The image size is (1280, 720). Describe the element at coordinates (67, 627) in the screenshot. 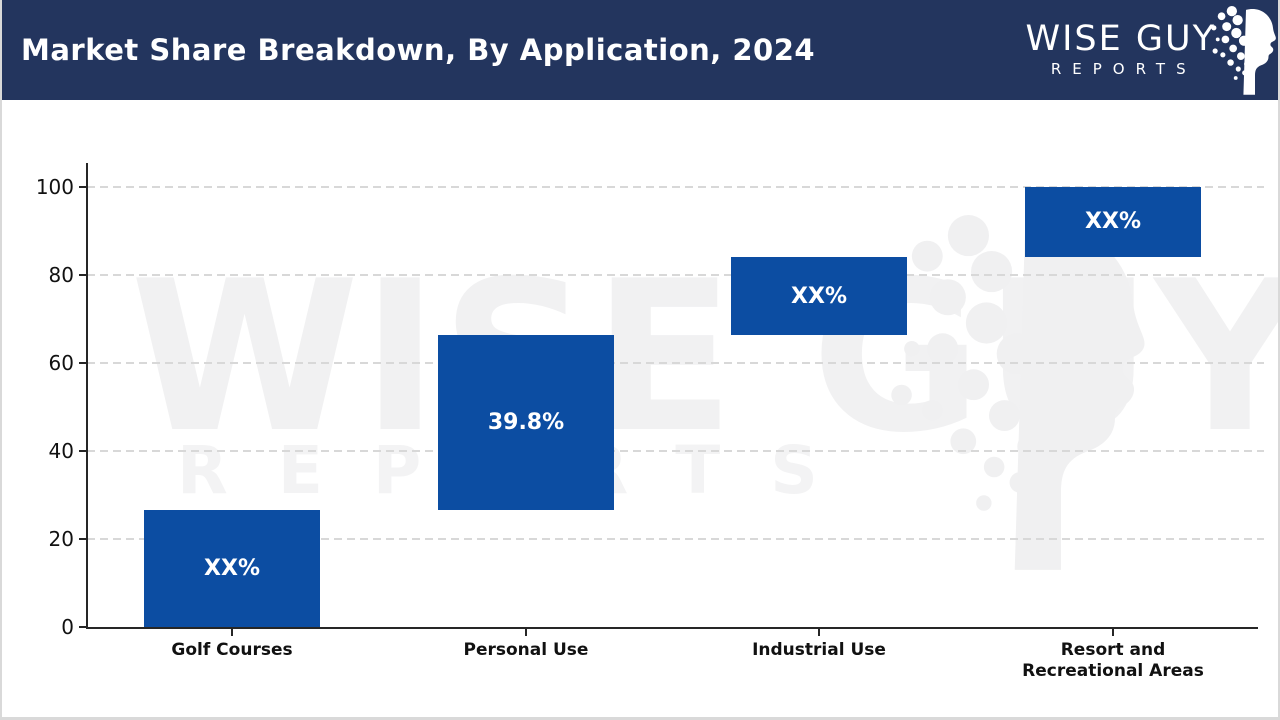

I see `y-tick-label-0: 0` at that location.